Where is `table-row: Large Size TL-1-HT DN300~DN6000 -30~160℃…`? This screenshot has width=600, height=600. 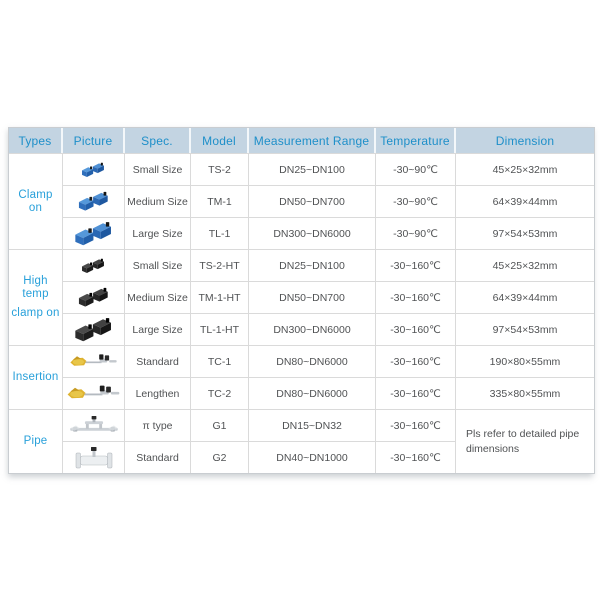
table-row: Large Size TL-1-HT DN300~DN6000 -30~160℃… is located at coordinates (301, 329).